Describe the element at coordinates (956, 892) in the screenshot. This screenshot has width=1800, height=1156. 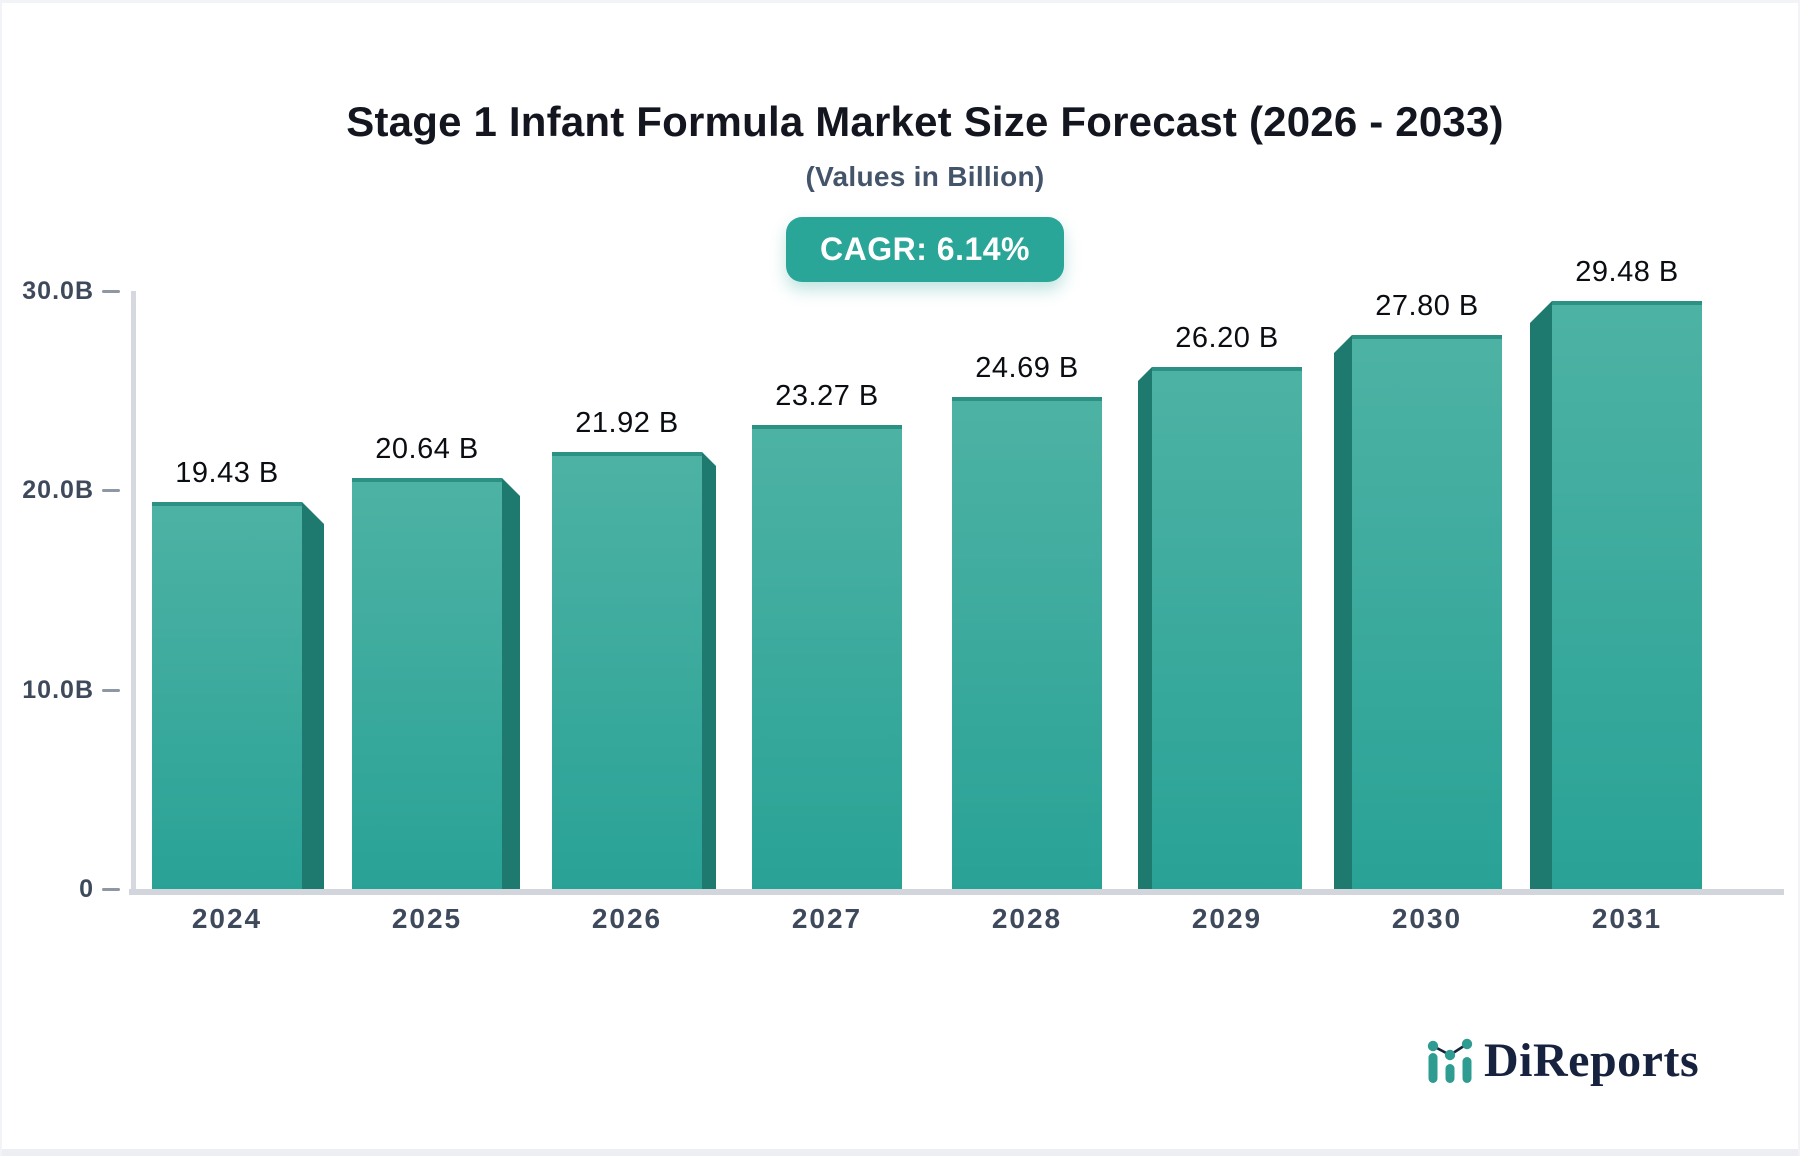
I see `x-axis-baseline` at that location.